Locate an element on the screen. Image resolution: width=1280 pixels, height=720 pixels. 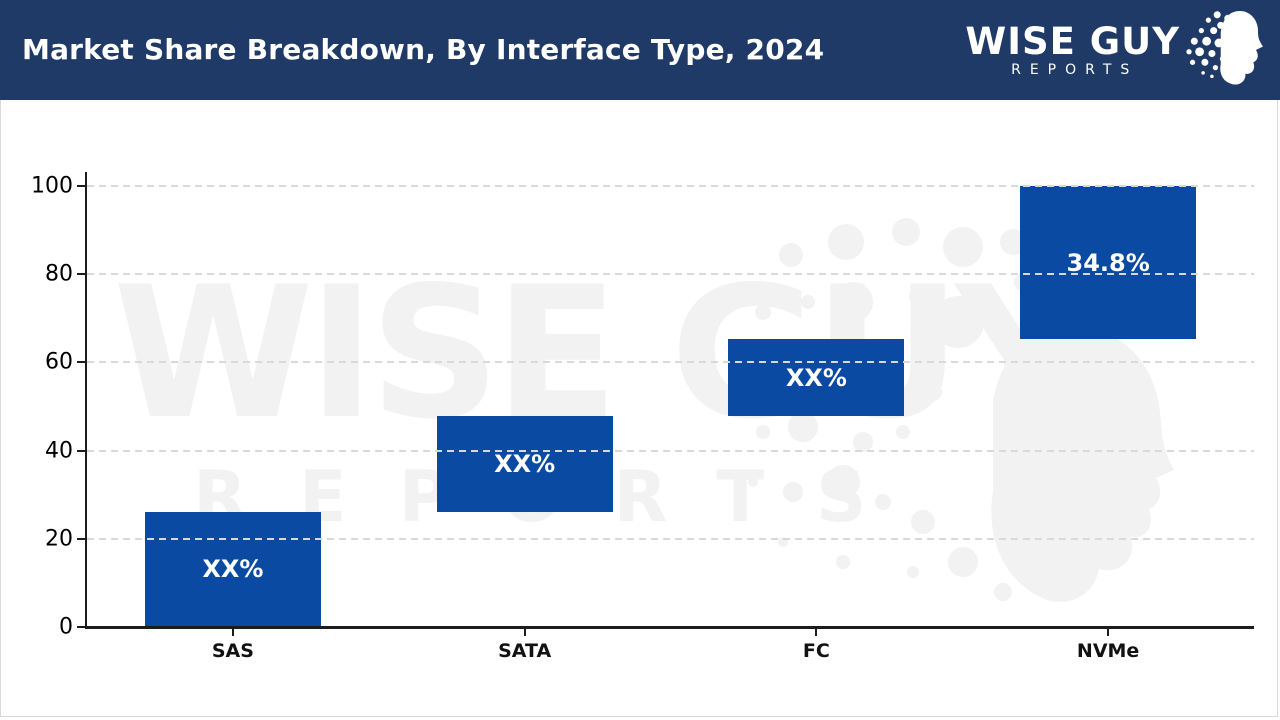
bar-nvme is located at coordinates (1108, 263).